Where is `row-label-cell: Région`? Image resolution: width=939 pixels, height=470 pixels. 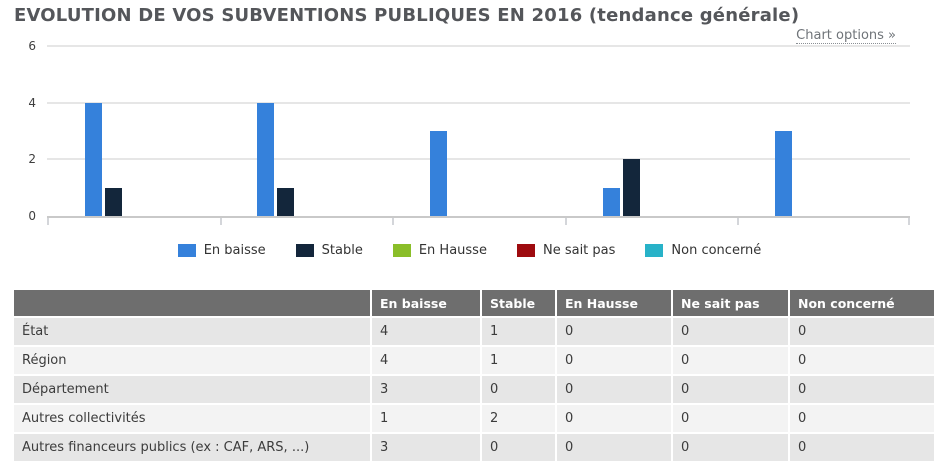
row-label-cell: Région is located at coordinates (193, 361).